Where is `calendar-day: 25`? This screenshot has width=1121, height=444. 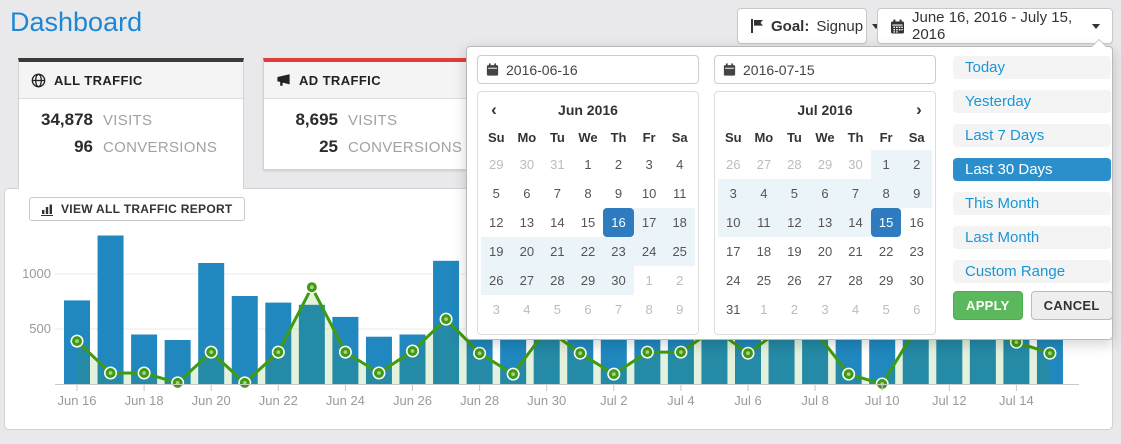
calendar-day: 25 is located at coordinates (679, 251).